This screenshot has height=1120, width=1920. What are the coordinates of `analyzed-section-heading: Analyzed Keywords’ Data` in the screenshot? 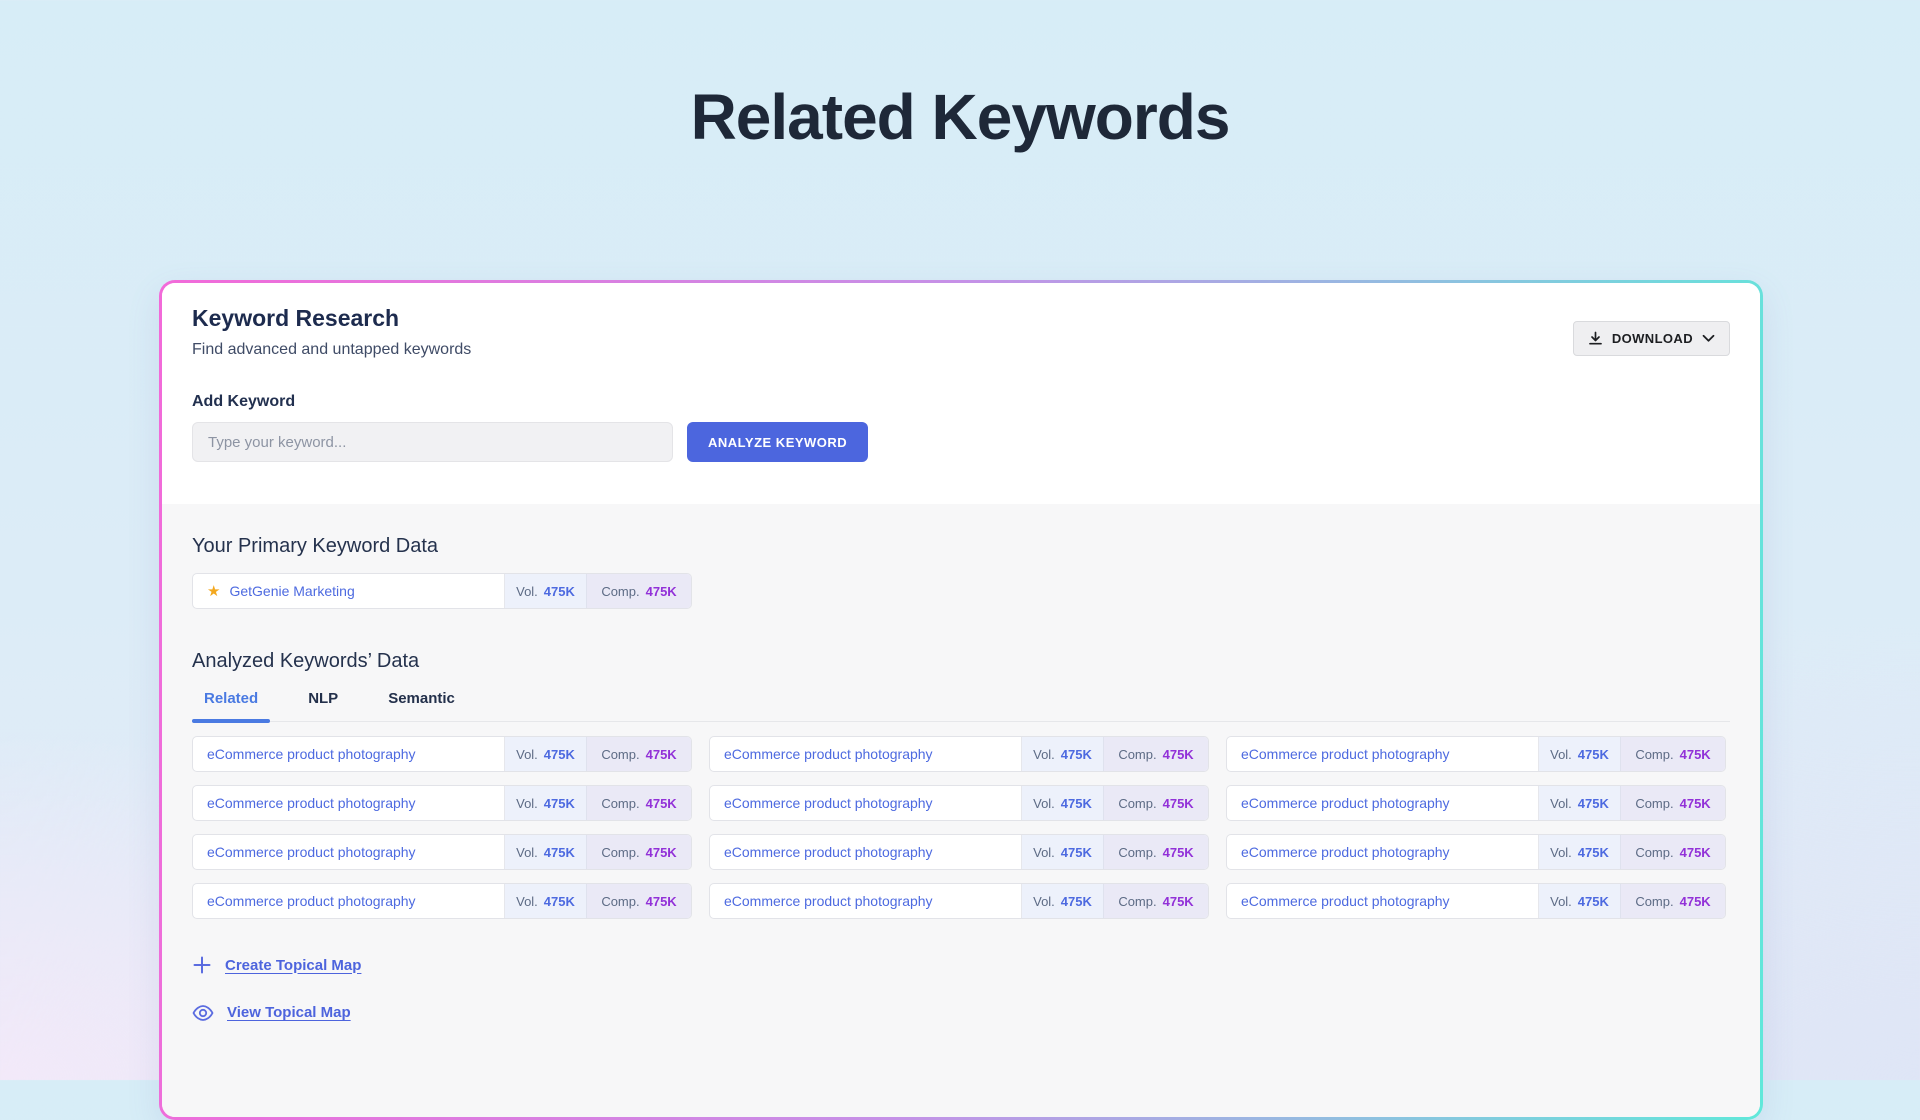 It's located at (306, 661).